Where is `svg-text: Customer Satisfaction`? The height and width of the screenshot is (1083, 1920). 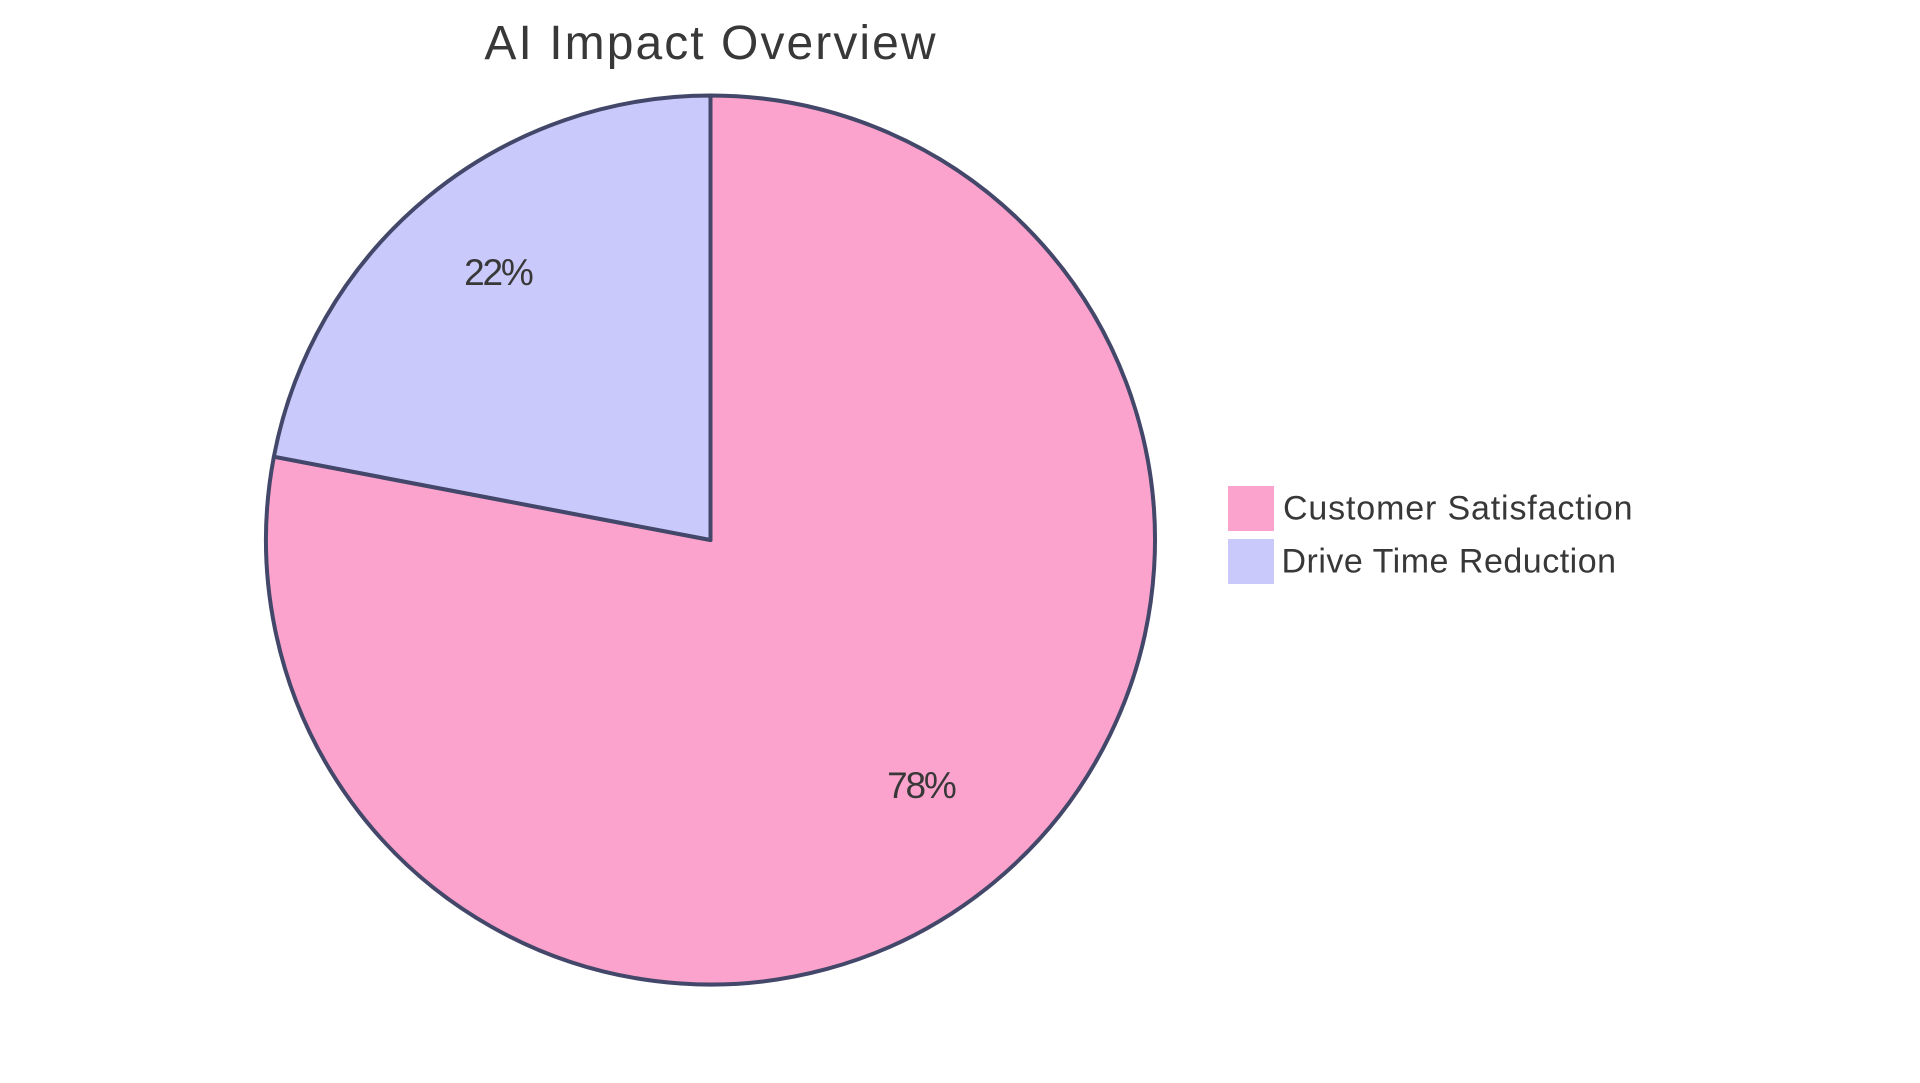
svg-text: Customer Satisfaction is located at coordinates (1458, 509).